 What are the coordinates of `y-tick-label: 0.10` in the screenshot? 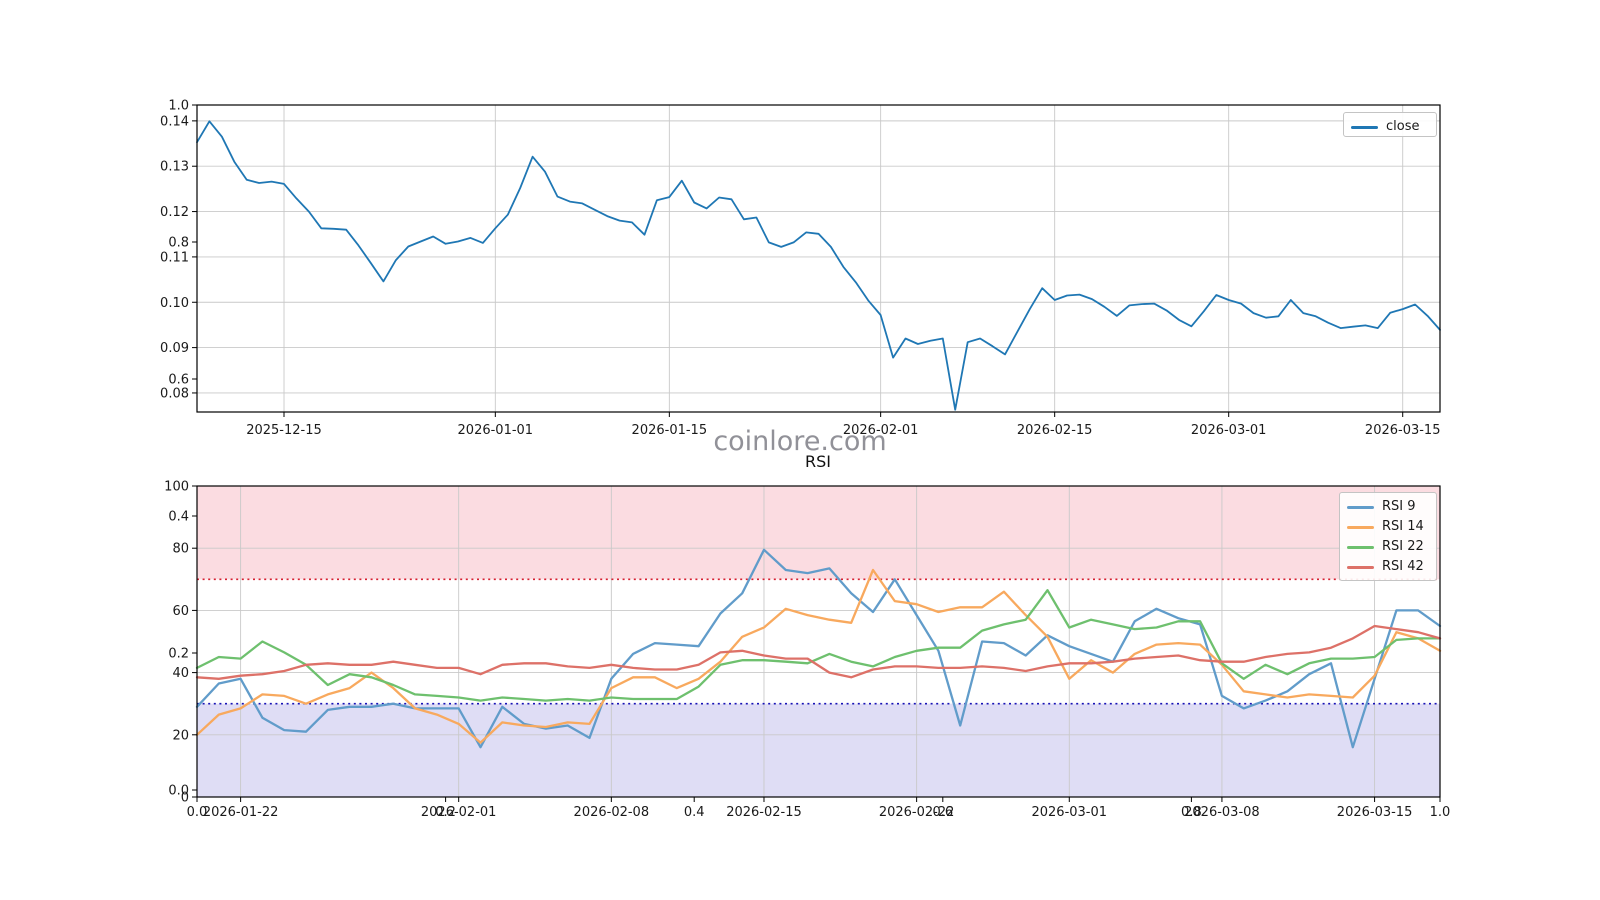 It's located at (174, 303).